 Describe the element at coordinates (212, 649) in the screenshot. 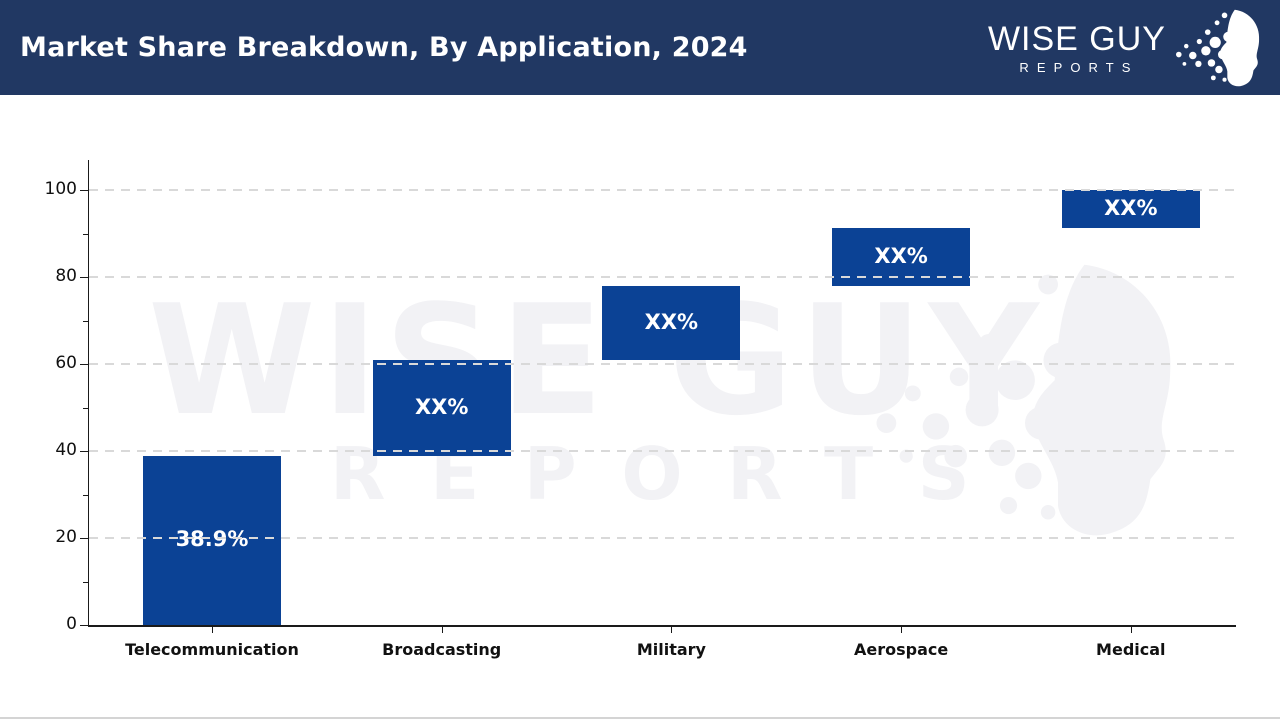

I see `x-category-label: Telecommunication` at that location.